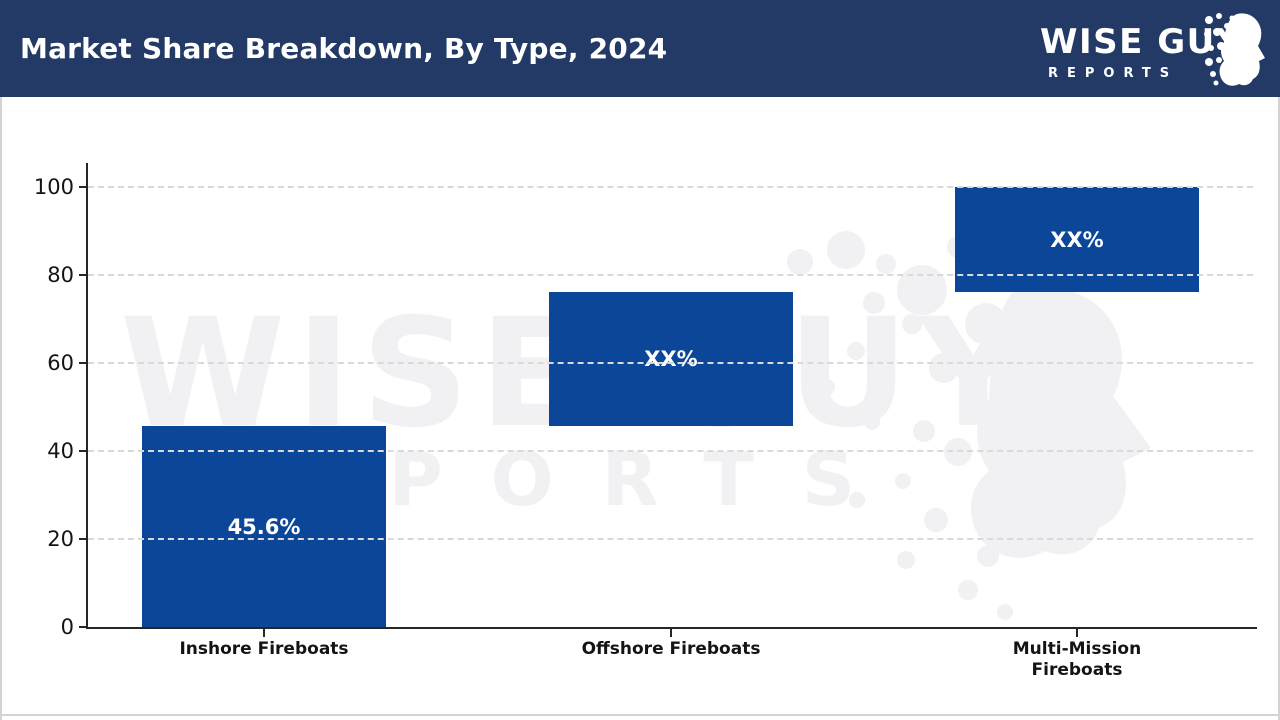 Image resolution: width=1280 pixels, height=720 pixels. I want to click on bar-3: XX%, so click(1077, 240).